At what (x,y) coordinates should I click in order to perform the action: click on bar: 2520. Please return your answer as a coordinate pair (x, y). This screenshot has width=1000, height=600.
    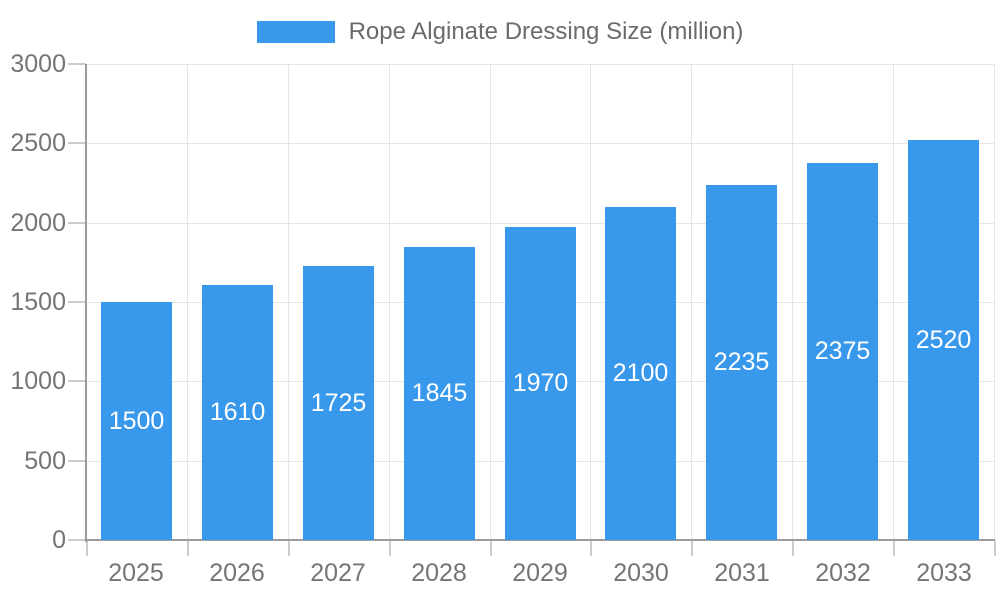
    Looking at the image, I should click on (943, 340).